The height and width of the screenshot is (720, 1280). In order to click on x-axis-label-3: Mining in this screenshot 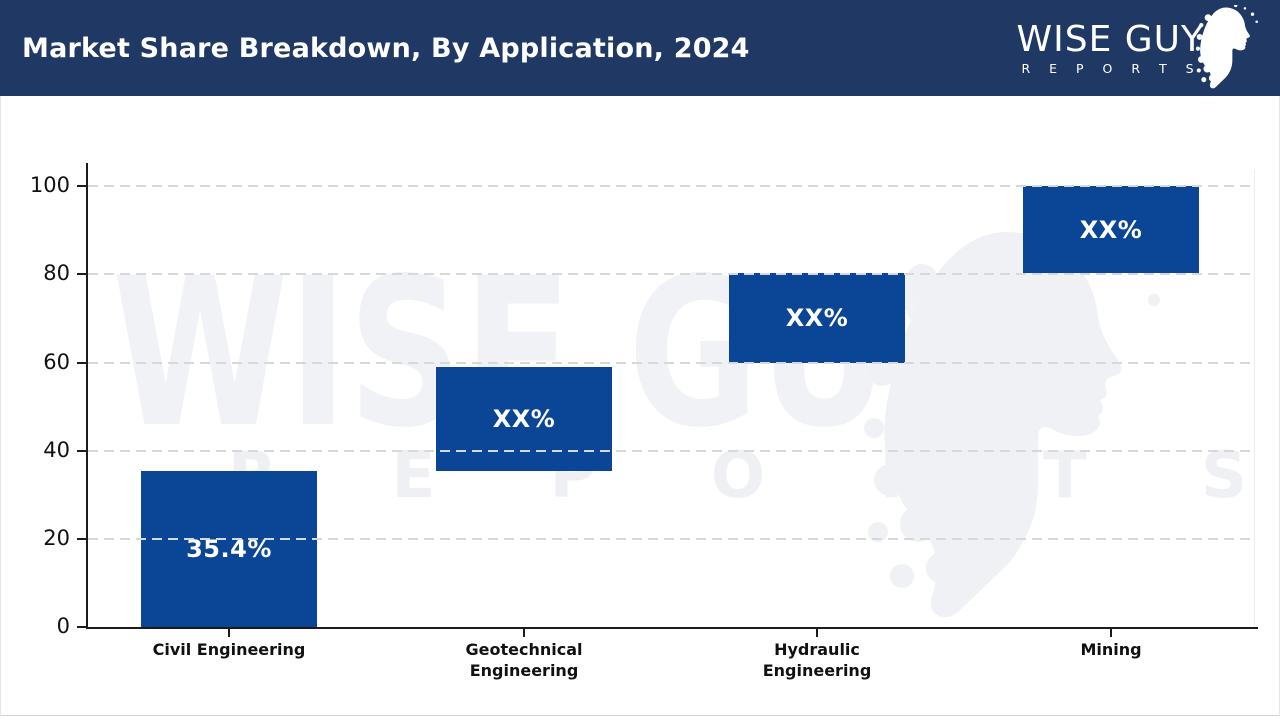, I will do `click(1111, 650)`.